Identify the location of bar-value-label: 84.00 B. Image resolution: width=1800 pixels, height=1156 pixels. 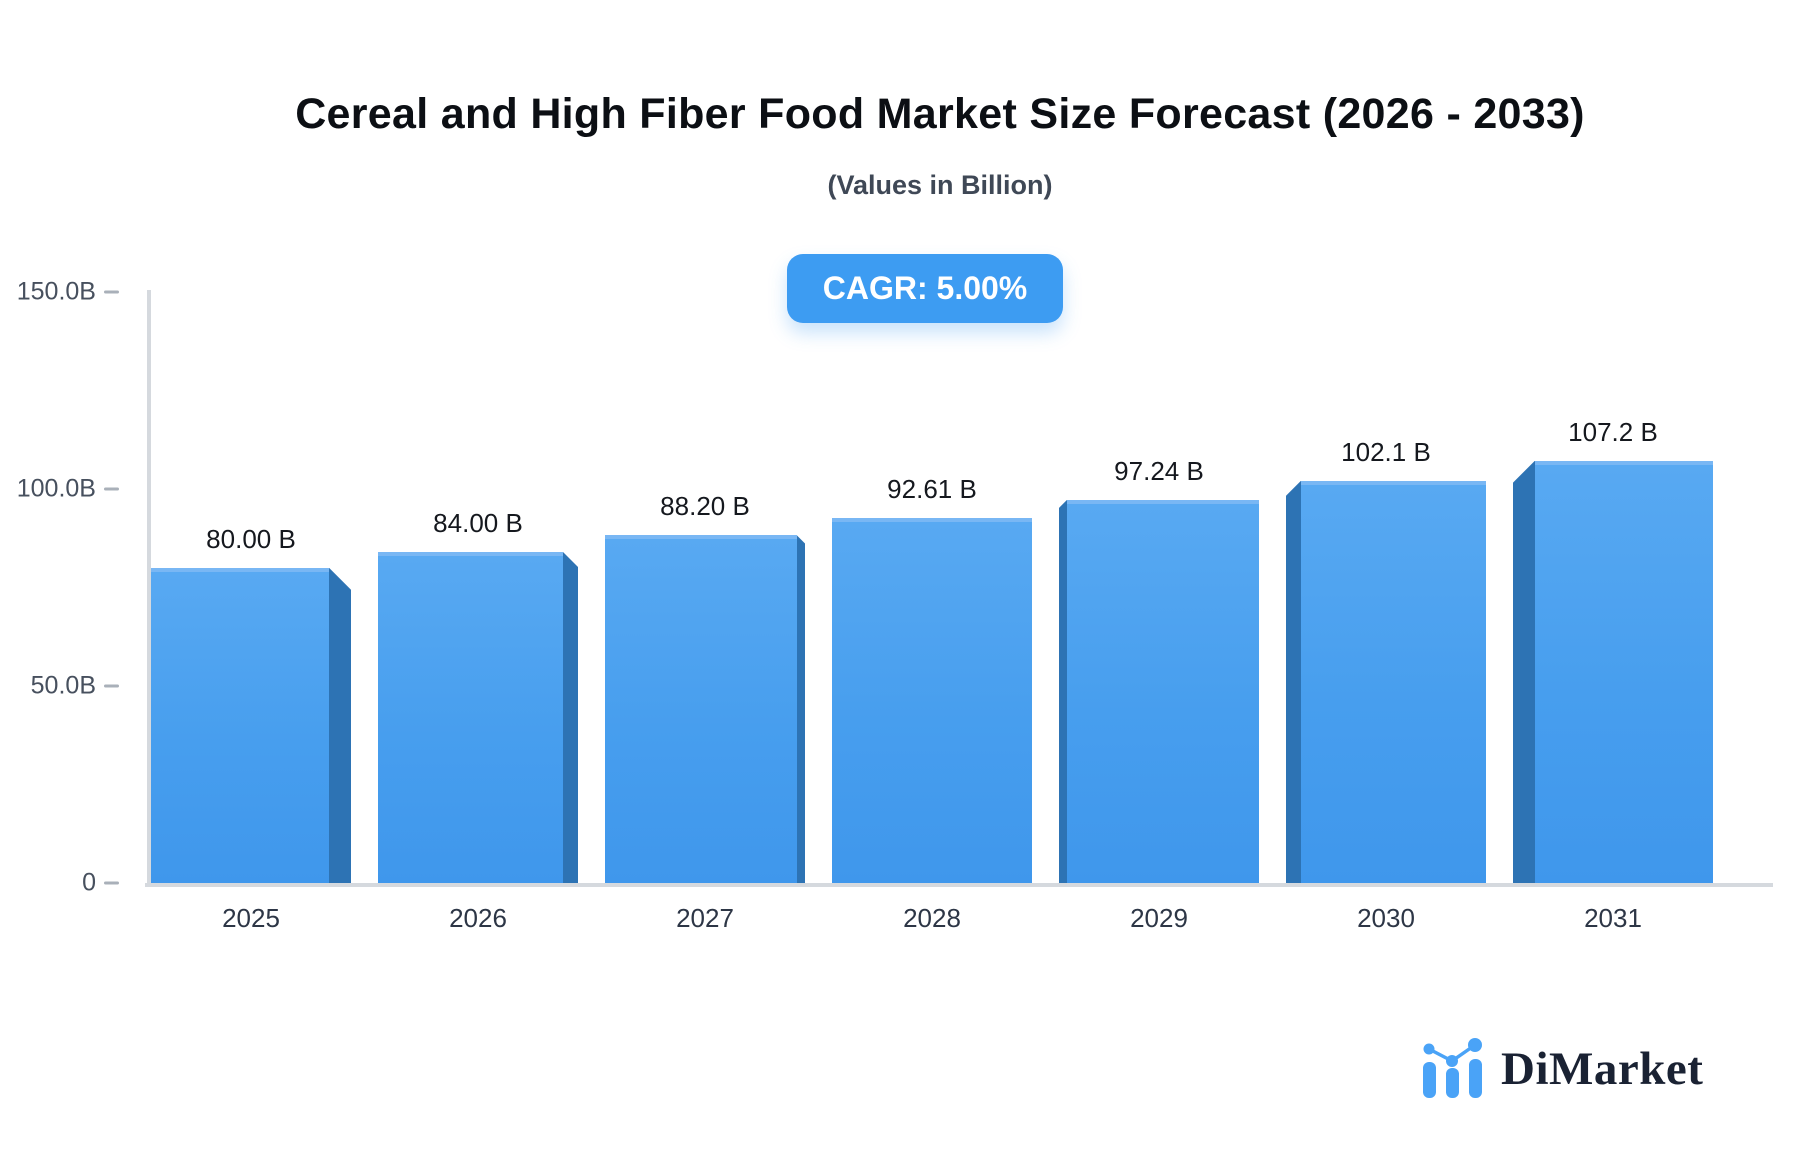
(478, 523).